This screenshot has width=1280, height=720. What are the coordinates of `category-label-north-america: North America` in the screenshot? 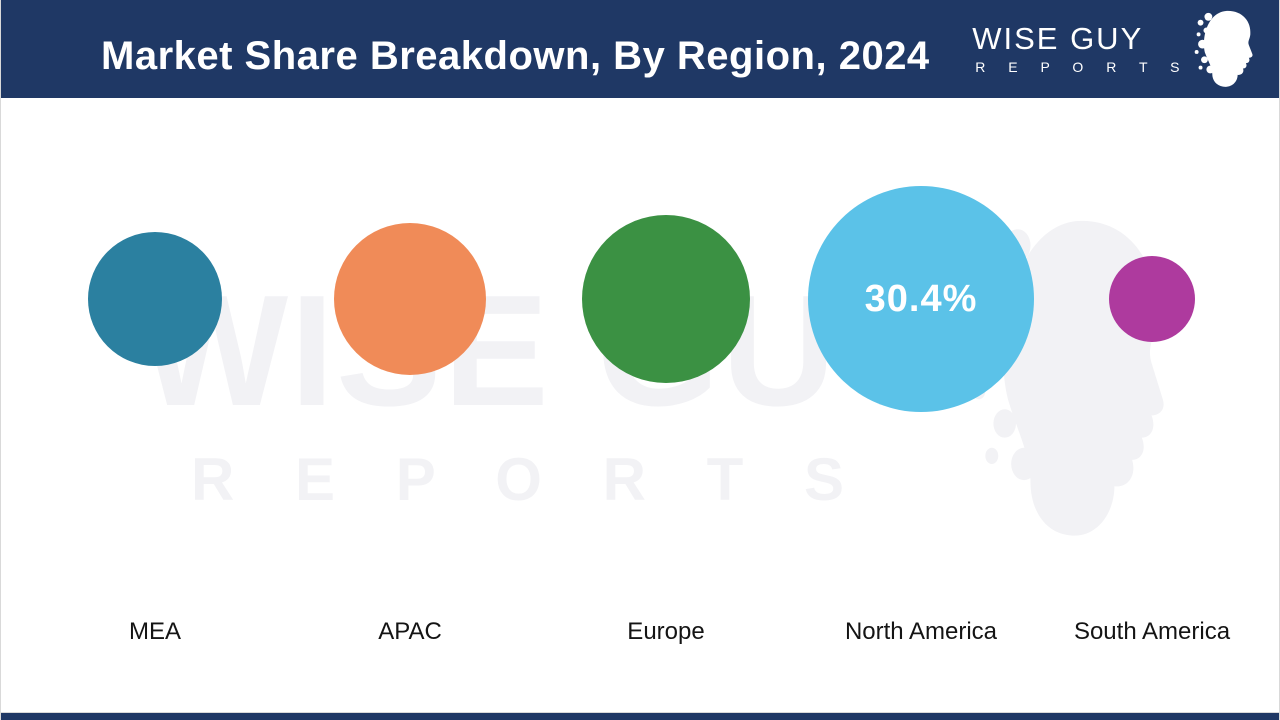 It's located at (921, 631).